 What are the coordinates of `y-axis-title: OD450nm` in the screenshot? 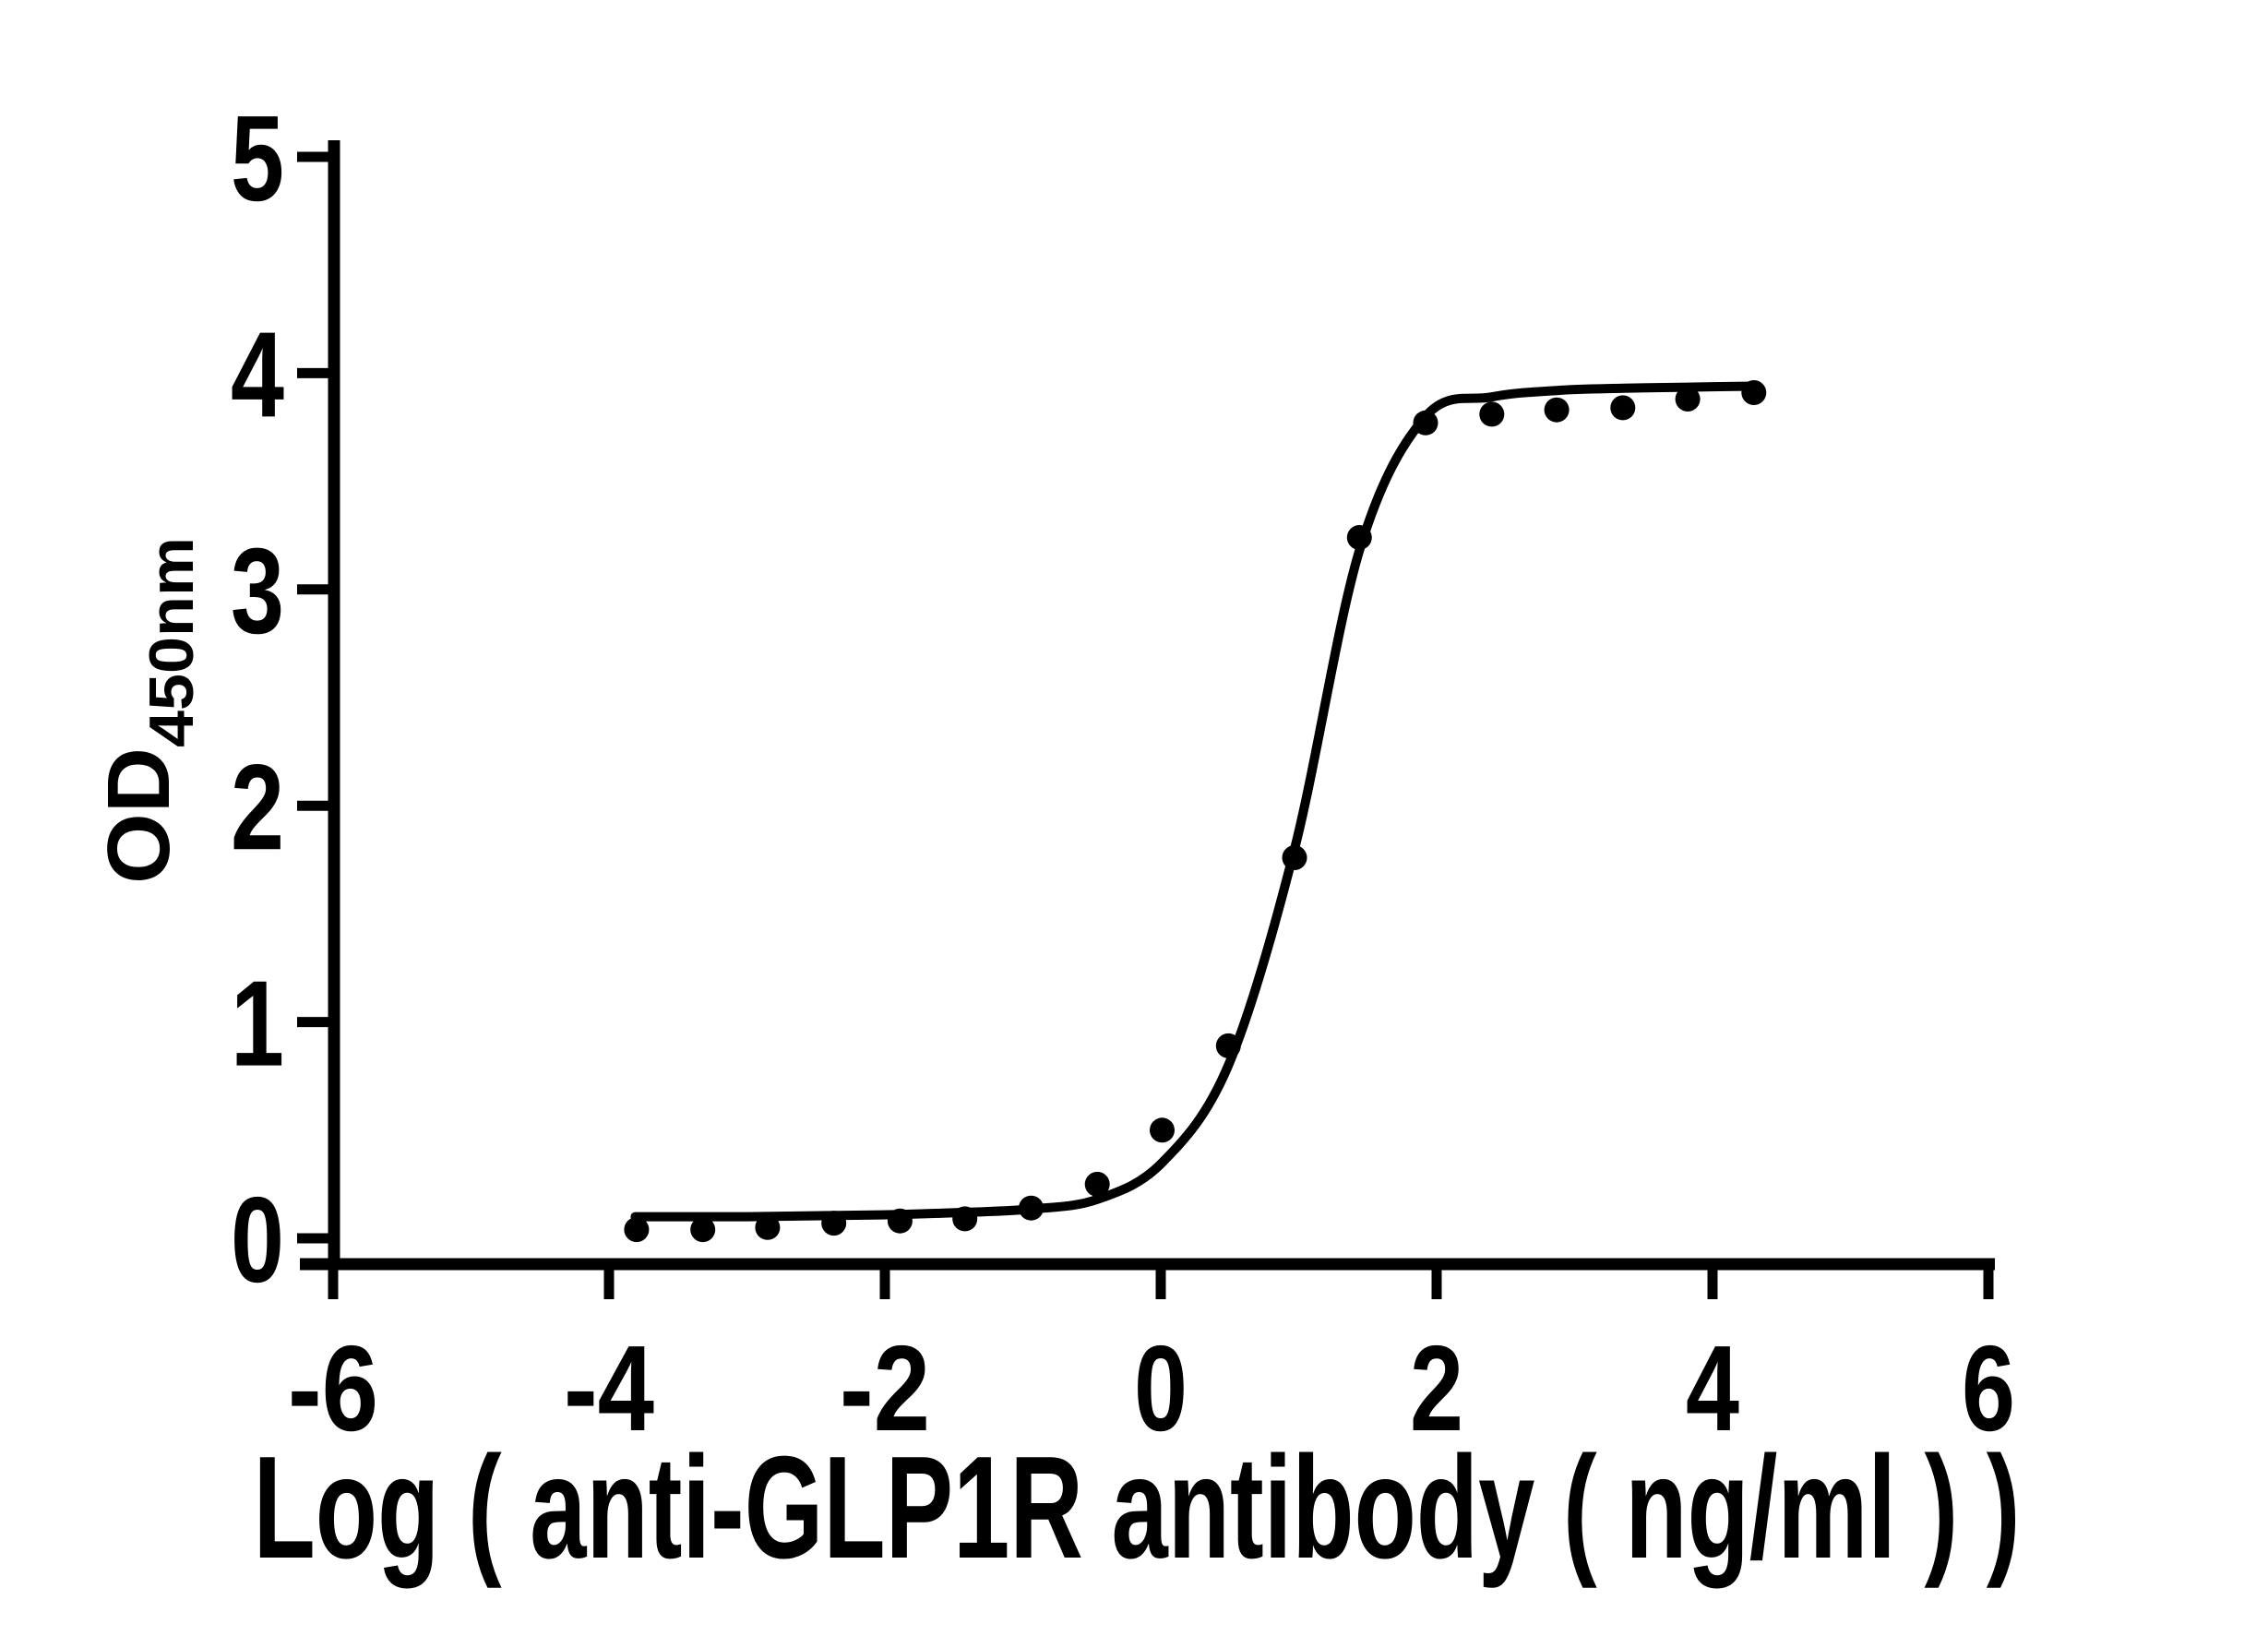 It's located at (149, 710).